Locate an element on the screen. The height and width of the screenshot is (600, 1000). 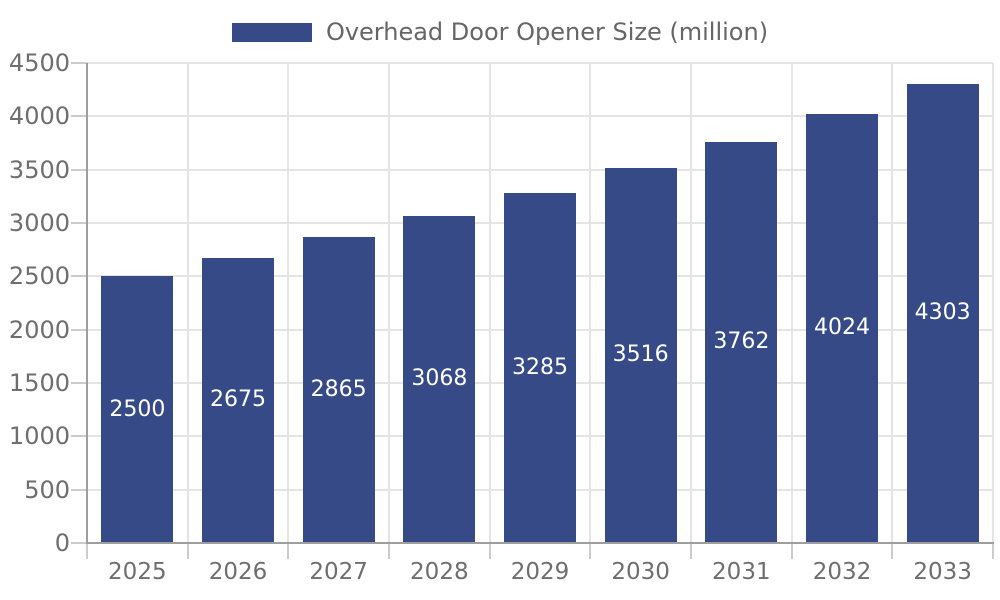
y-axis-tick-label: 1500 is located at coordinates (39, 383).